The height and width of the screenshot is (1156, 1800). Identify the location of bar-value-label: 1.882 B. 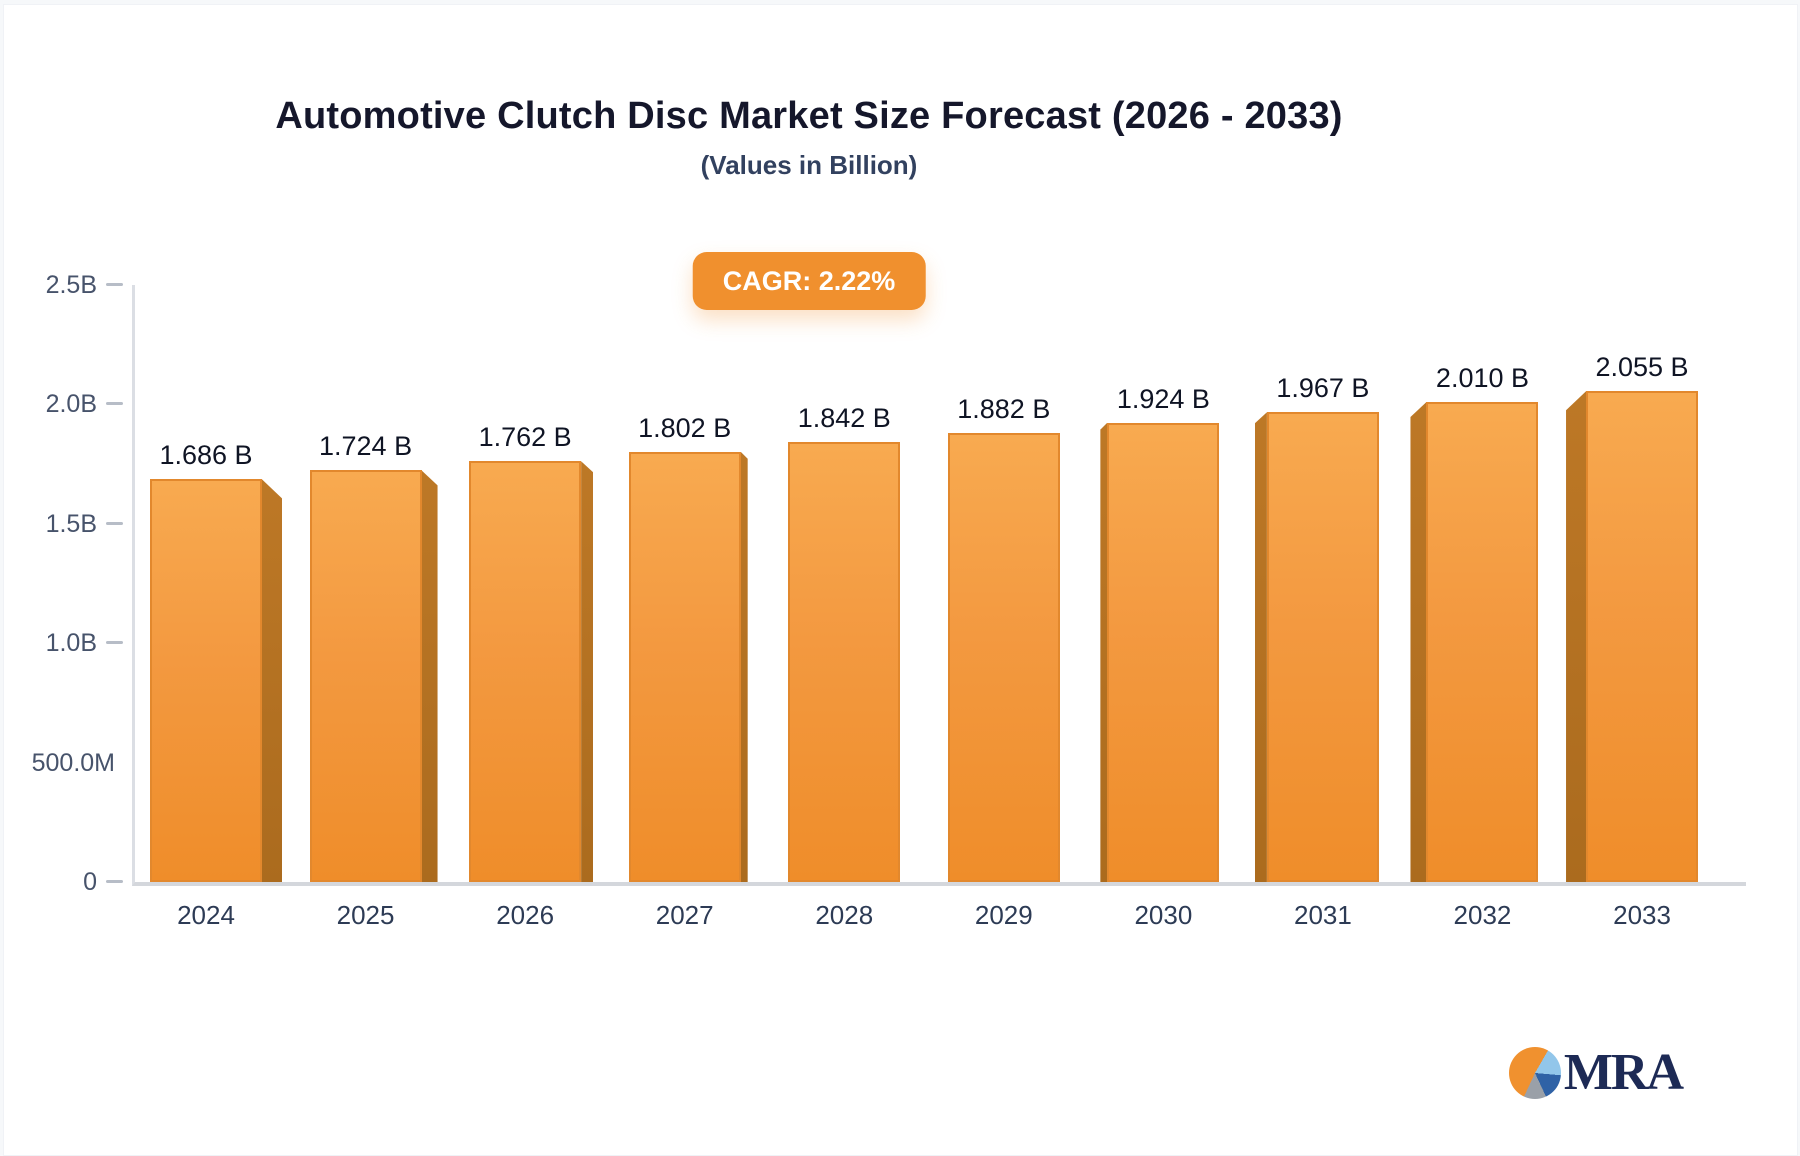
(1004, 408).